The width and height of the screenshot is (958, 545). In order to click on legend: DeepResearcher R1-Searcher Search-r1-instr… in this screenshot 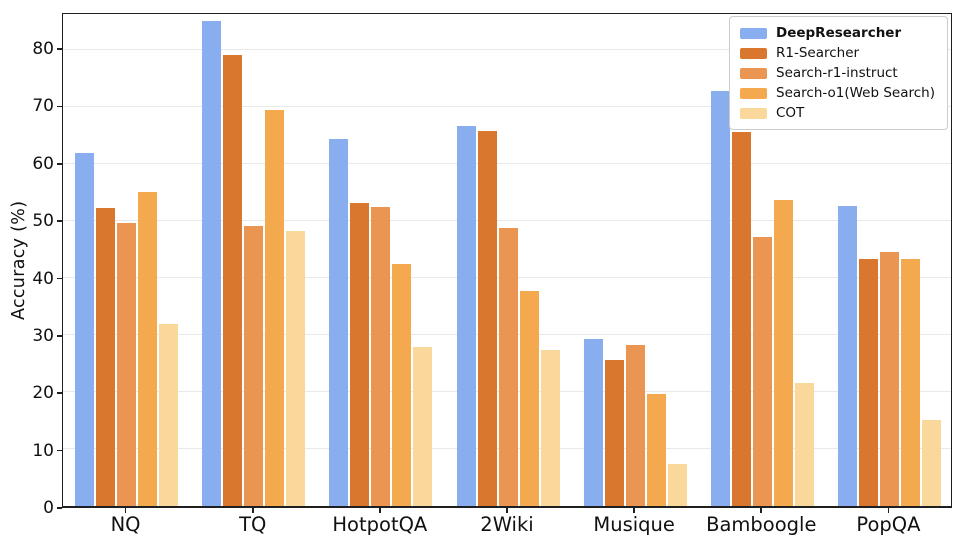, I will do `click(838, 73)`.